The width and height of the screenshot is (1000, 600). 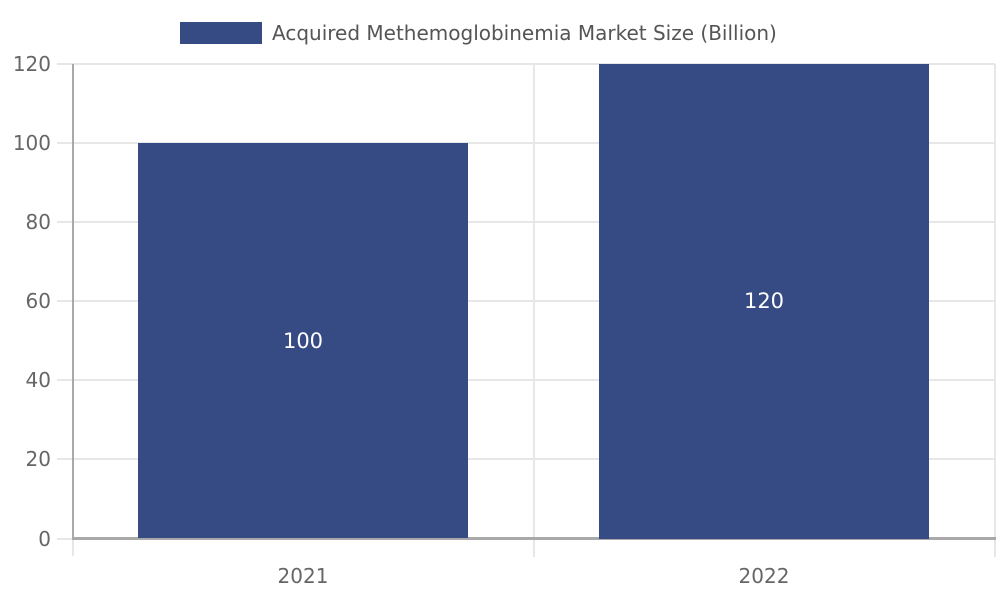 What do you see at coordinates (38, 301) in the screenshot?
I see `y-tick-label: 60` at bounding box center [38, 301].